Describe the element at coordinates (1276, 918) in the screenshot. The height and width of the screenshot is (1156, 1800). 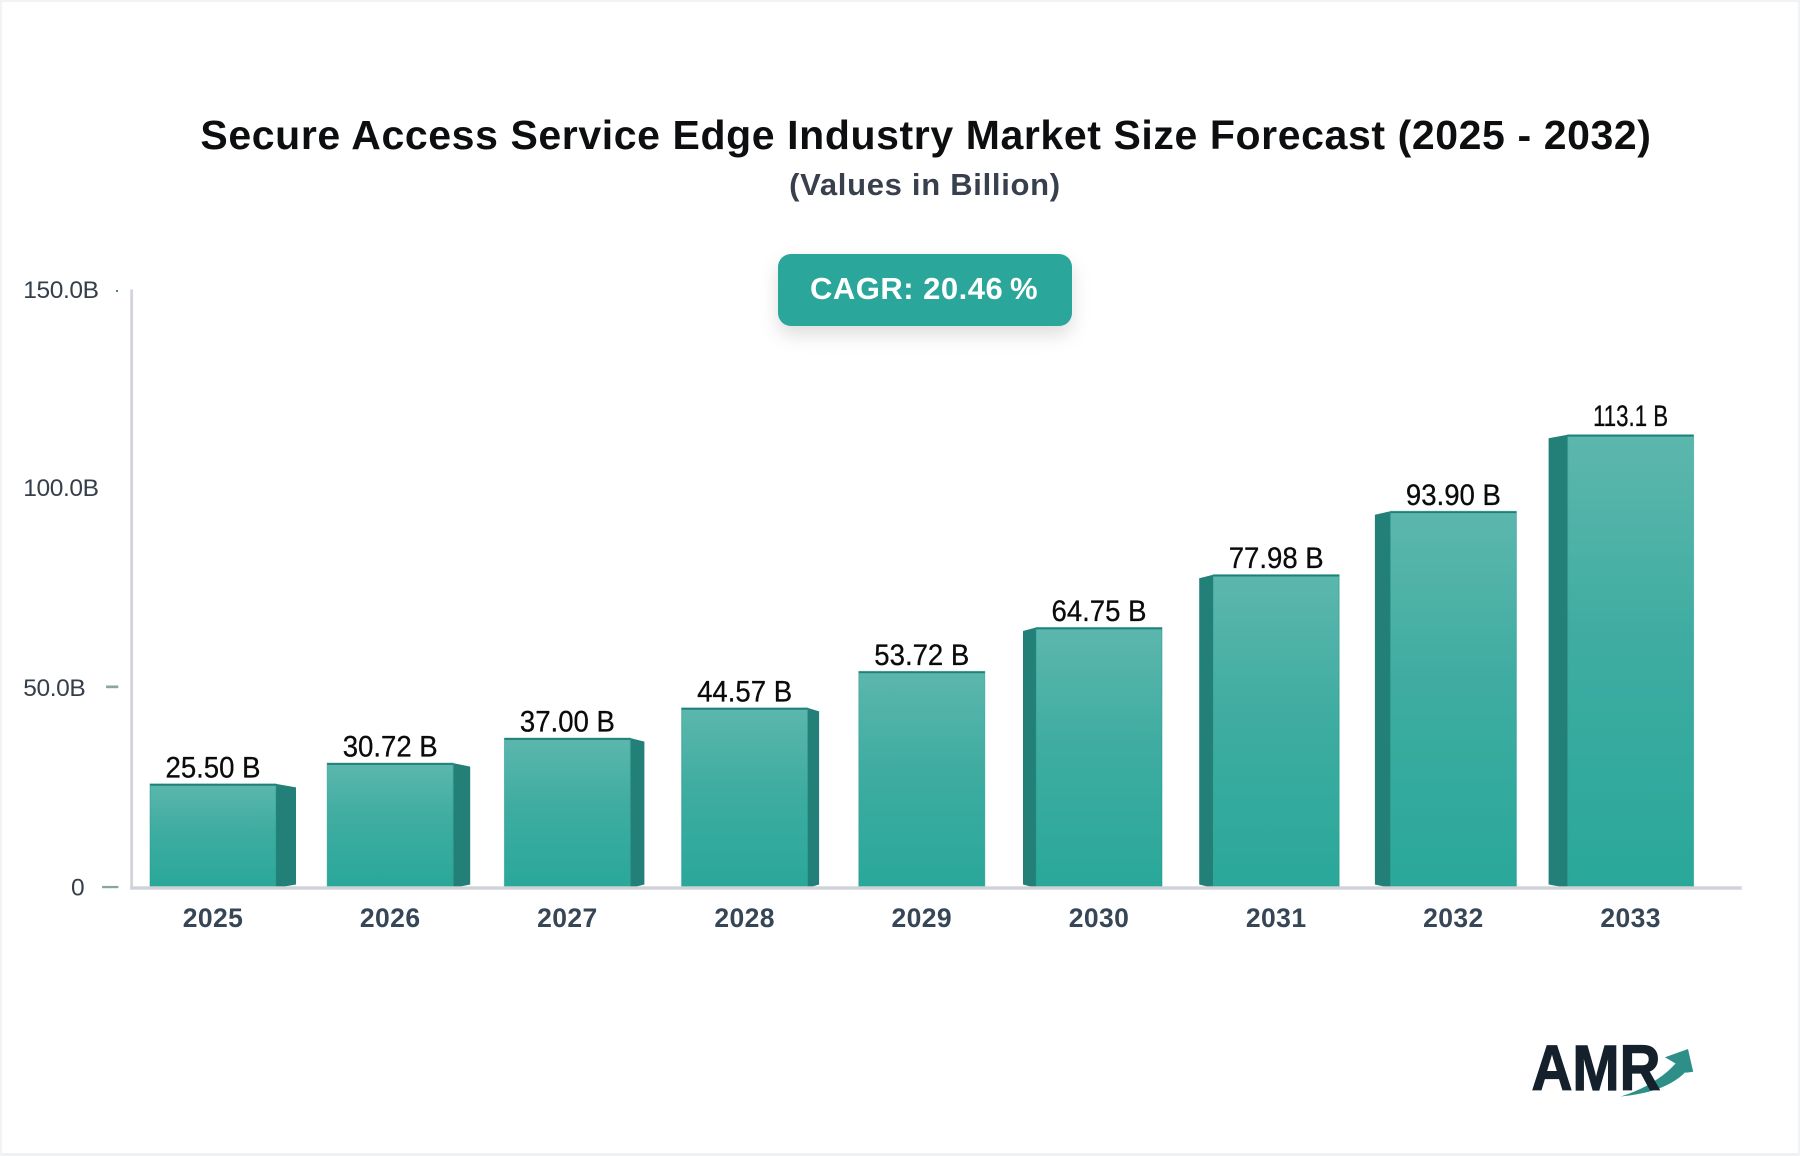
I see `svg-text: 2031` at that location.